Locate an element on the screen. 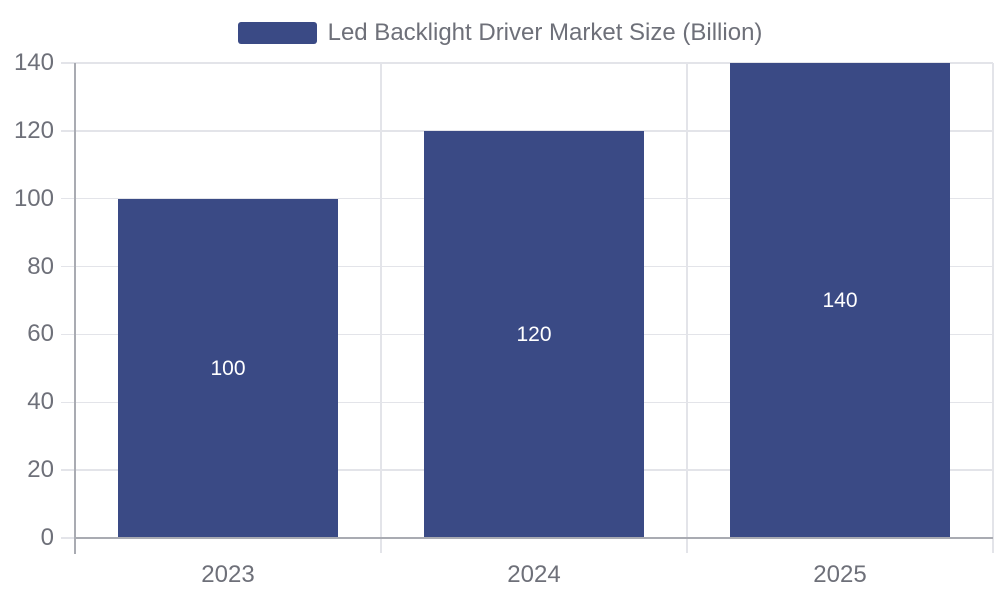 The image size is (1000, 600). y-axis-line is located at coordinates (75, 308).